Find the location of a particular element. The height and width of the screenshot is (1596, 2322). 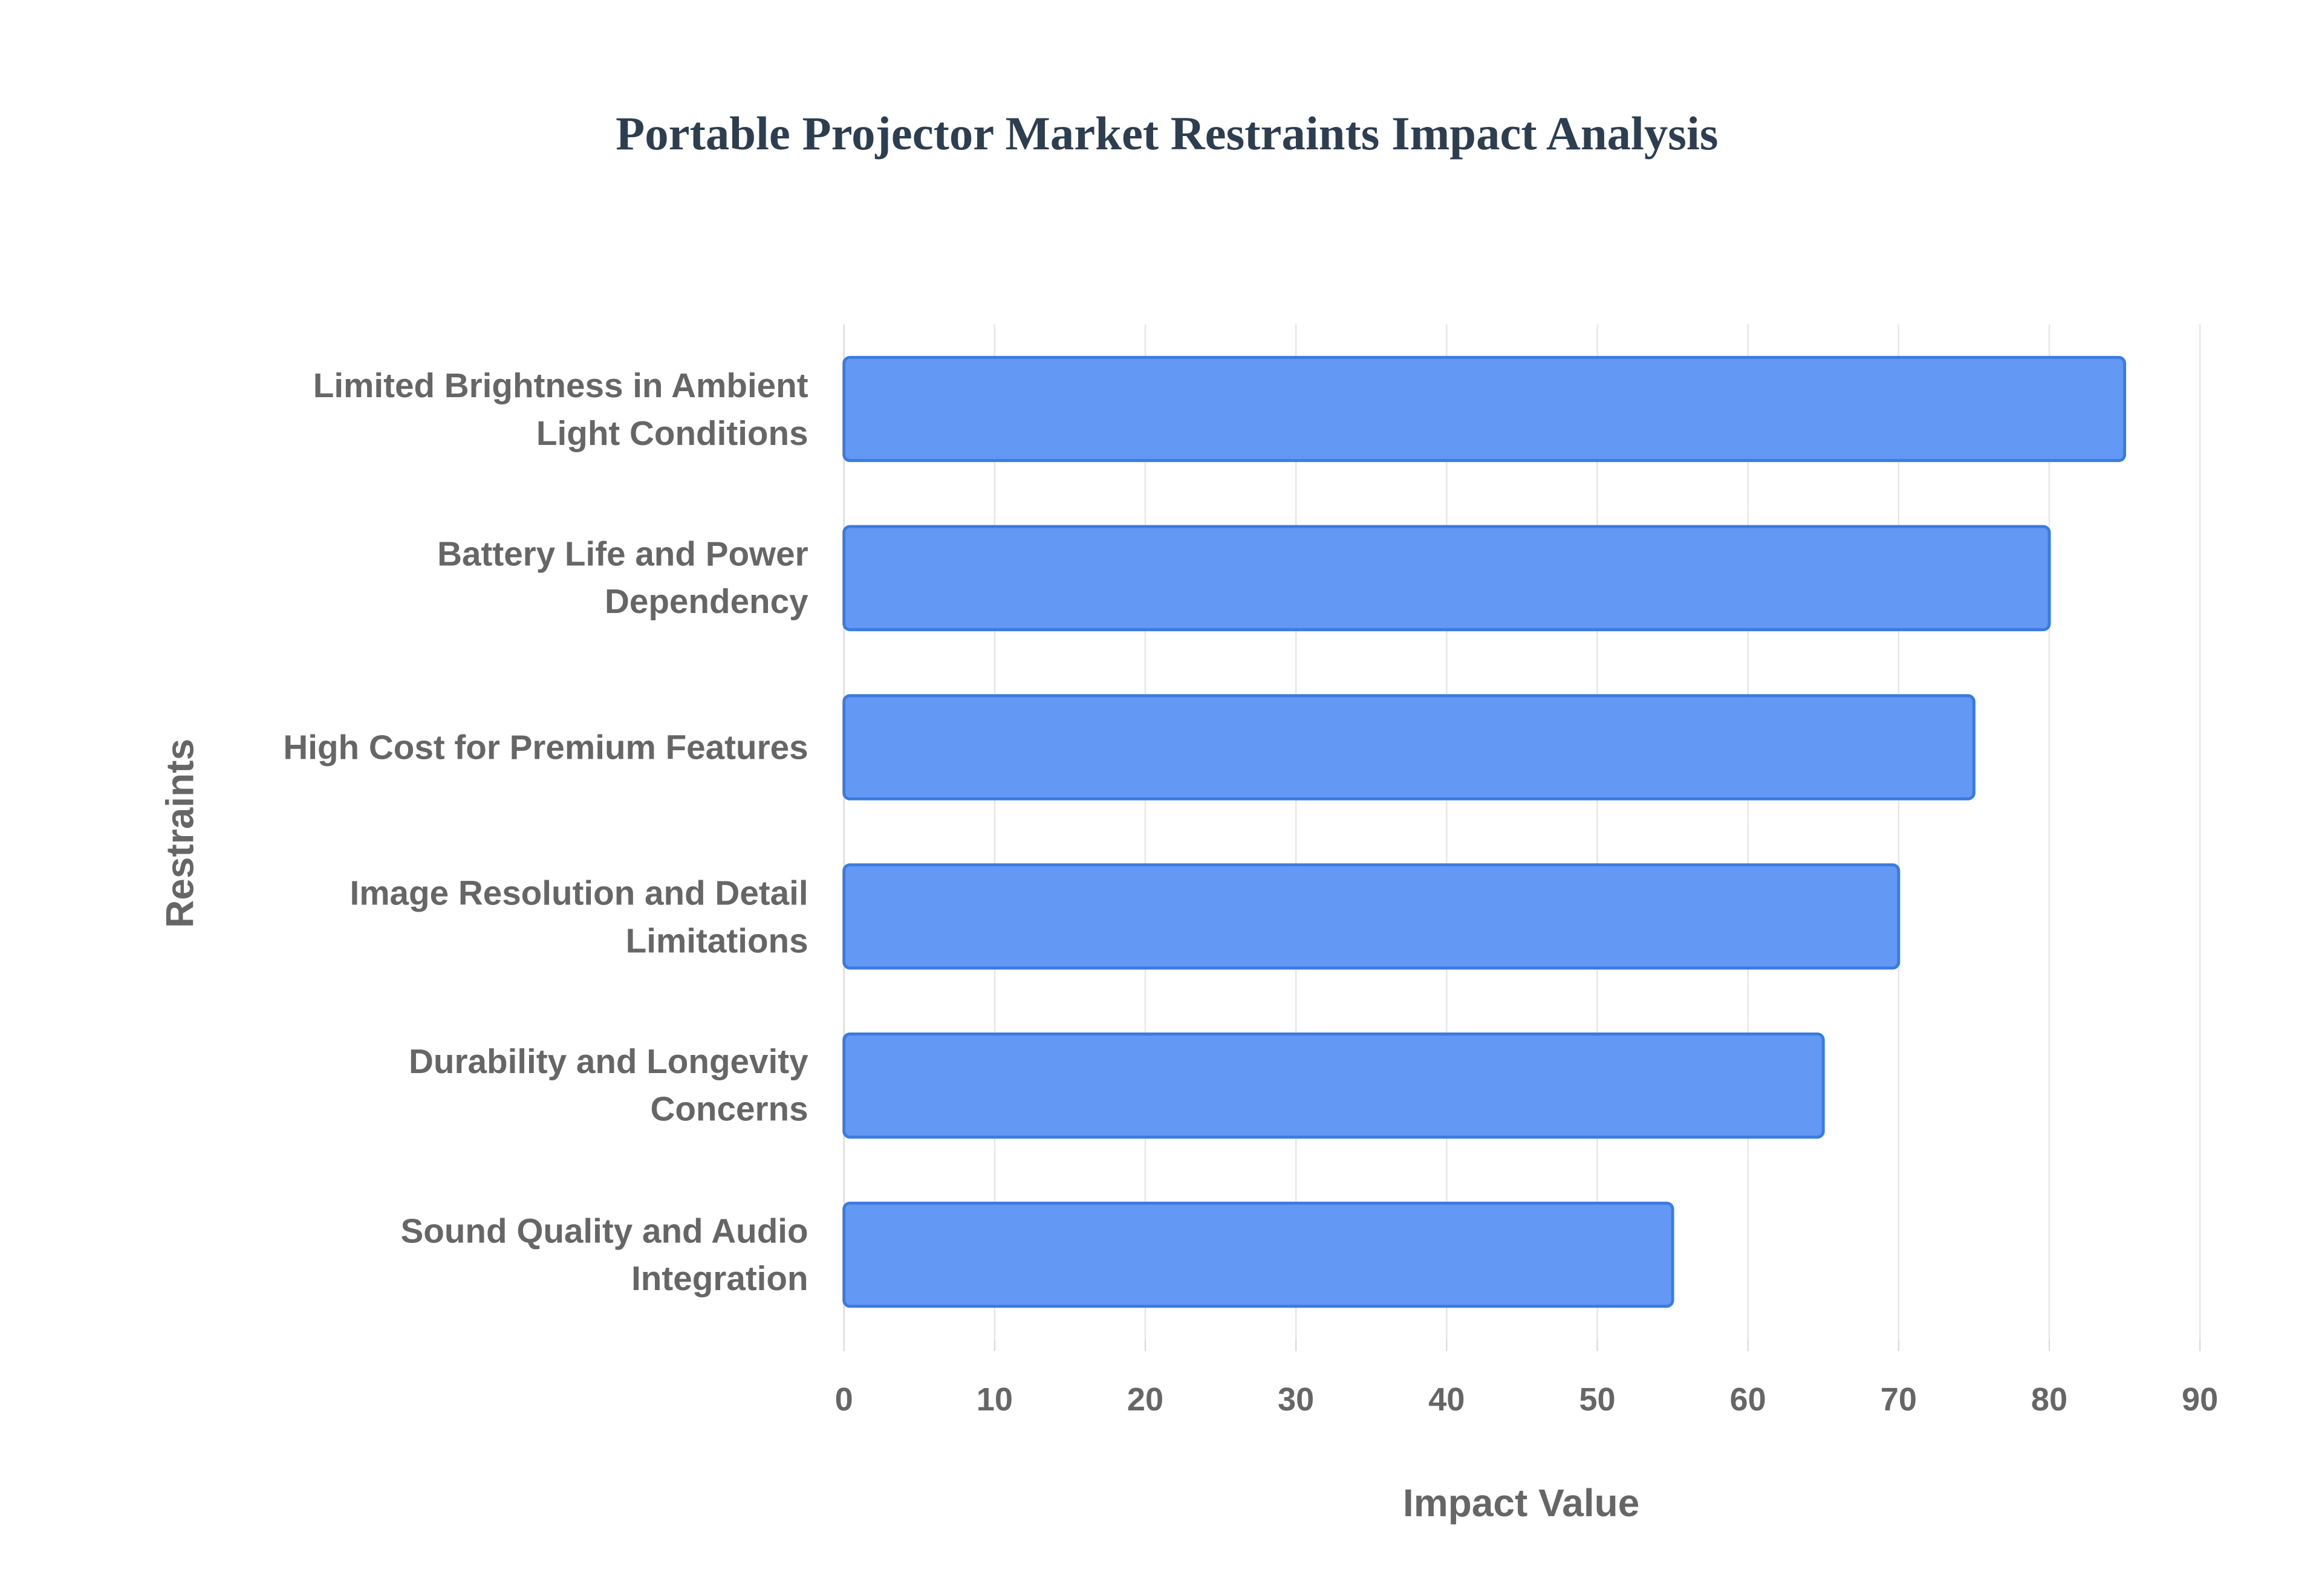

y-tick-label: Battery Life and Power Dependency is located at coordinates (622, 577).